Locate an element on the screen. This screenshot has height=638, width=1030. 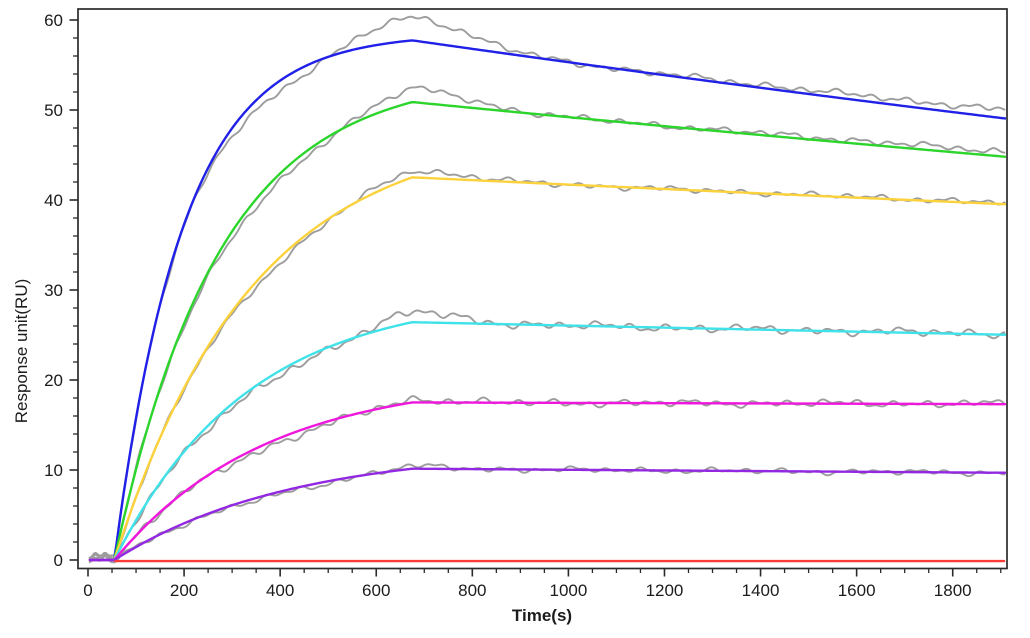
y-axis-title: Response unit(RU) is located at coordinates (21, 351).